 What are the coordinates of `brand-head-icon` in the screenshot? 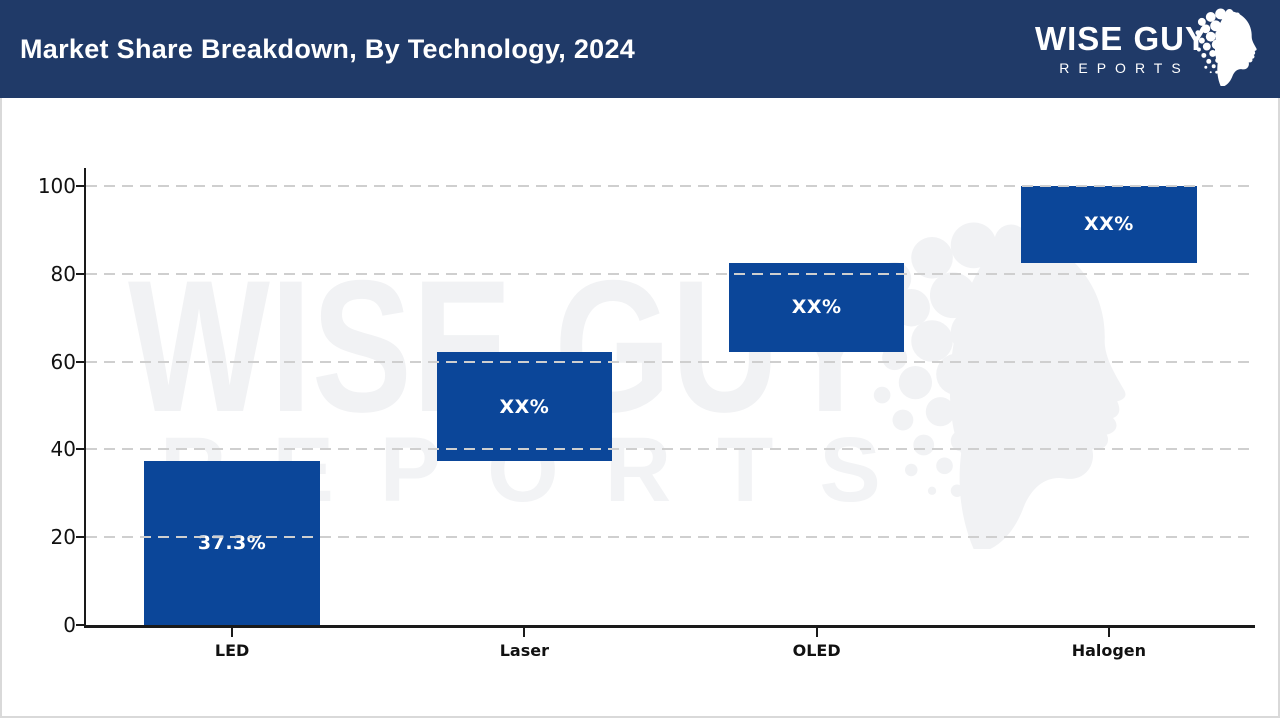 It's located at (1226, 47).